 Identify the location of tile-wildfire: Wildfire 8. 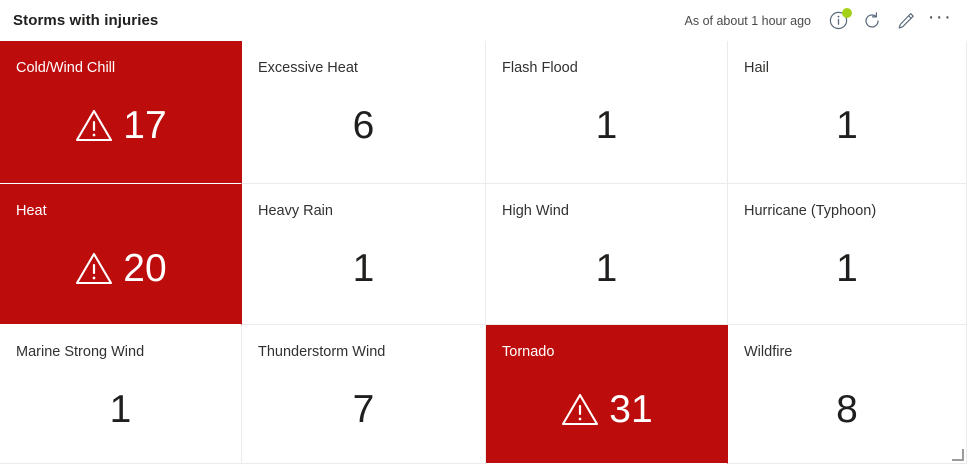
(847, 394).